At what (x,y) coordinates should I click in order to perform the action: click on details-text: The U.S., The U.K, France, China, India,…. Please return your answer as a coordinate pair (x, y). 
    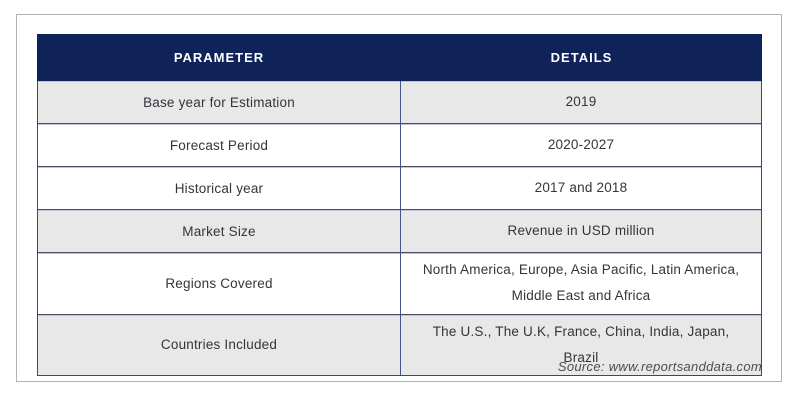
    Looking at the image, I should click on (581, 344).